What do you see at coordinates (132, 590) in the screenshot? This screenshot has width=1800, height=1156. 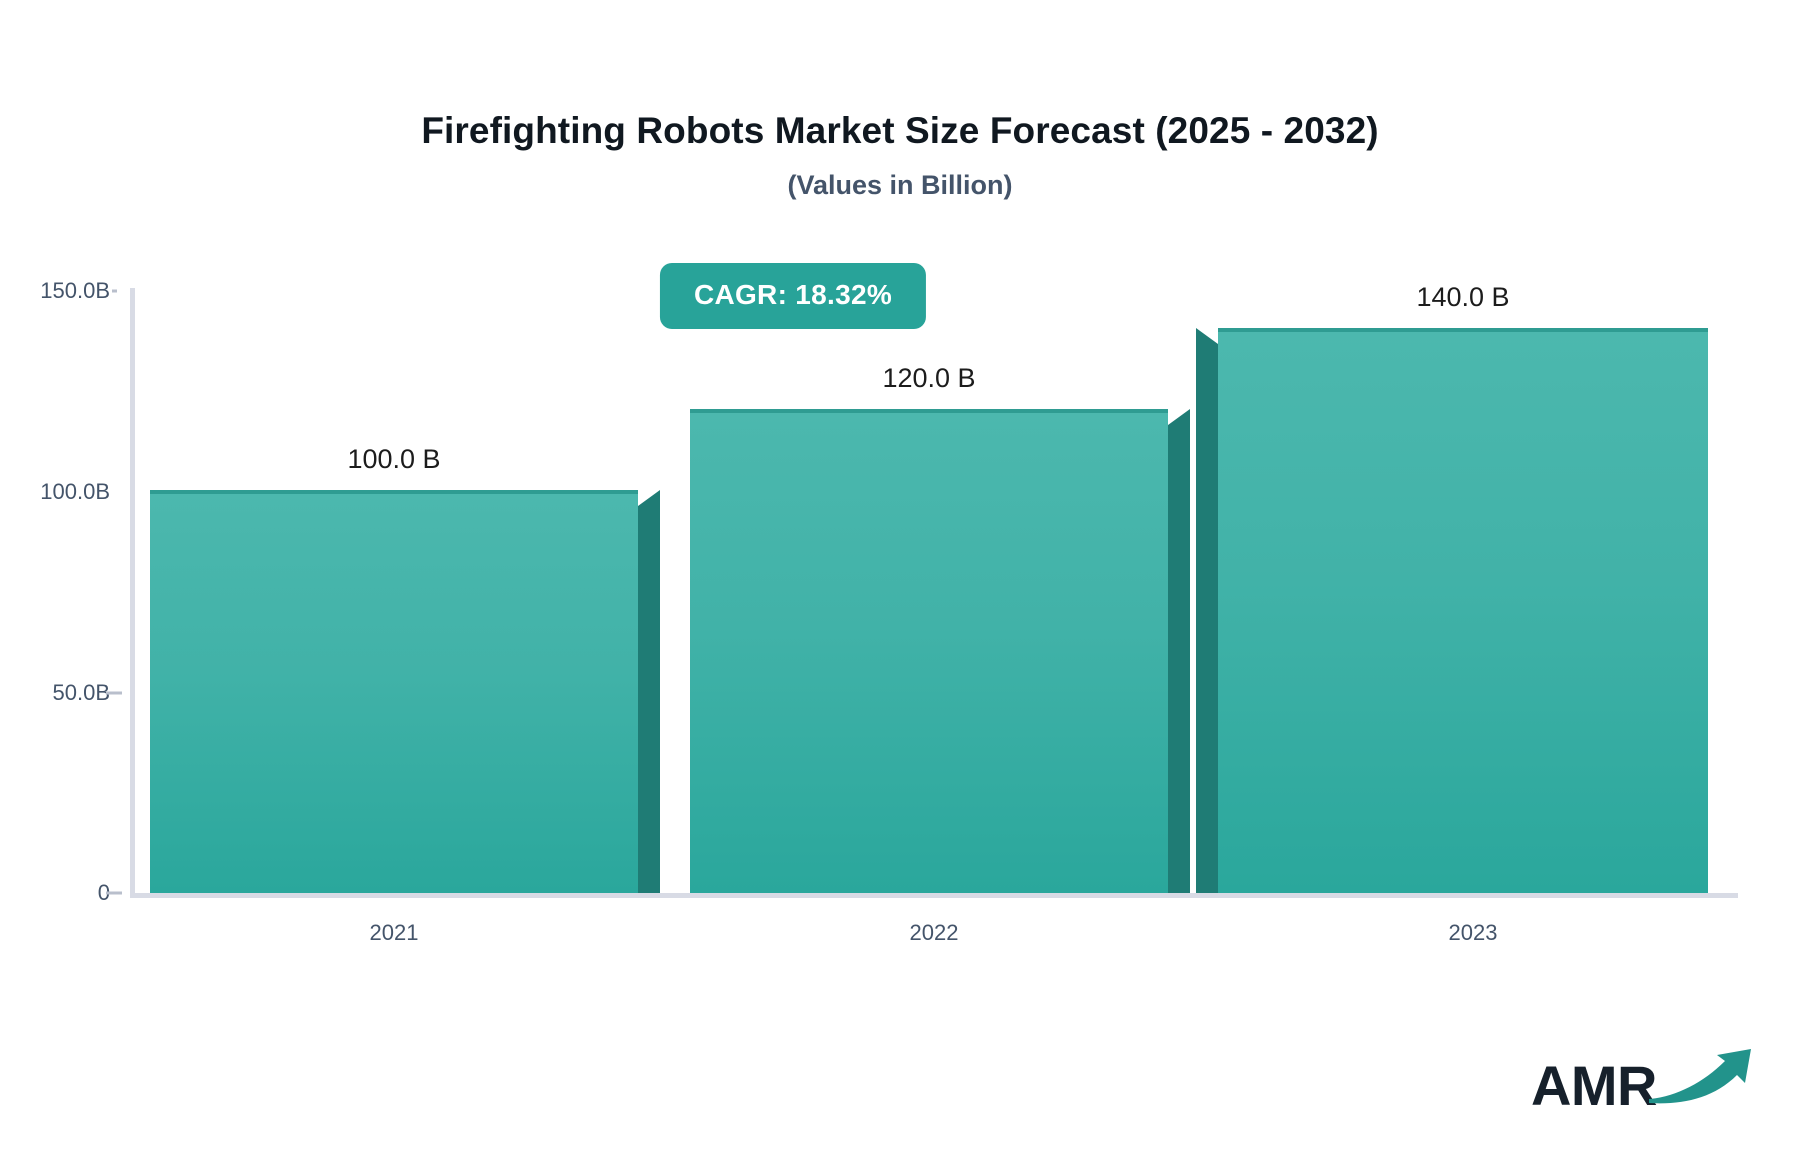 I see `y-axis-line` at bounding box center [132, 590].